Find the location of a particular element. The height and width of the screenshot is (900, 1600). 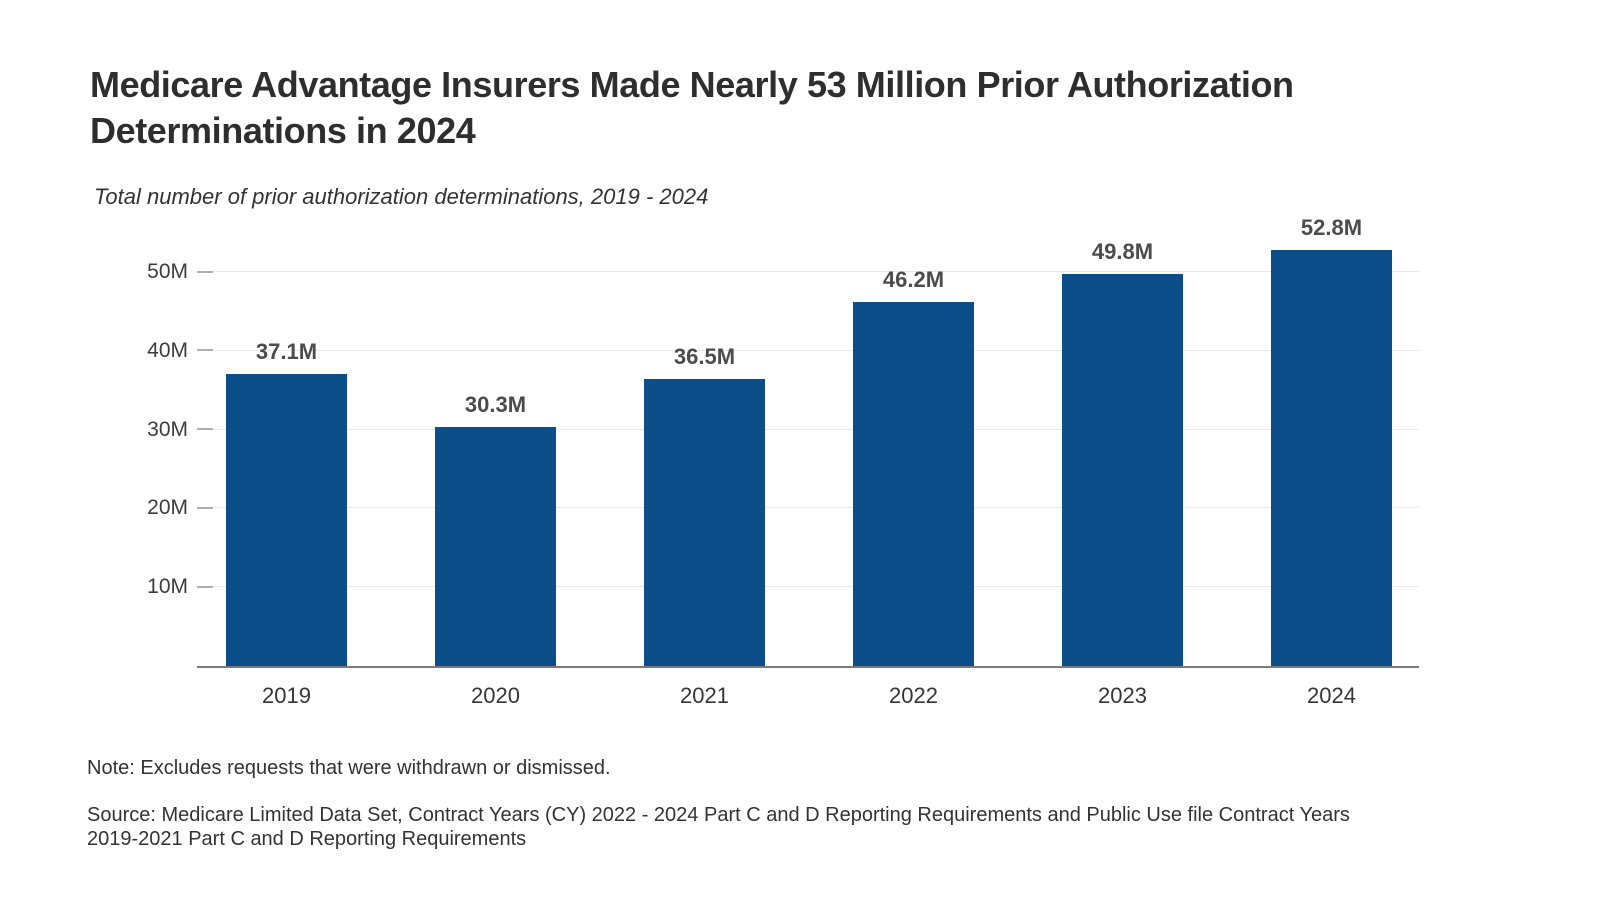

bar-value-label: 46.2M is located at coordinates (913, 280).